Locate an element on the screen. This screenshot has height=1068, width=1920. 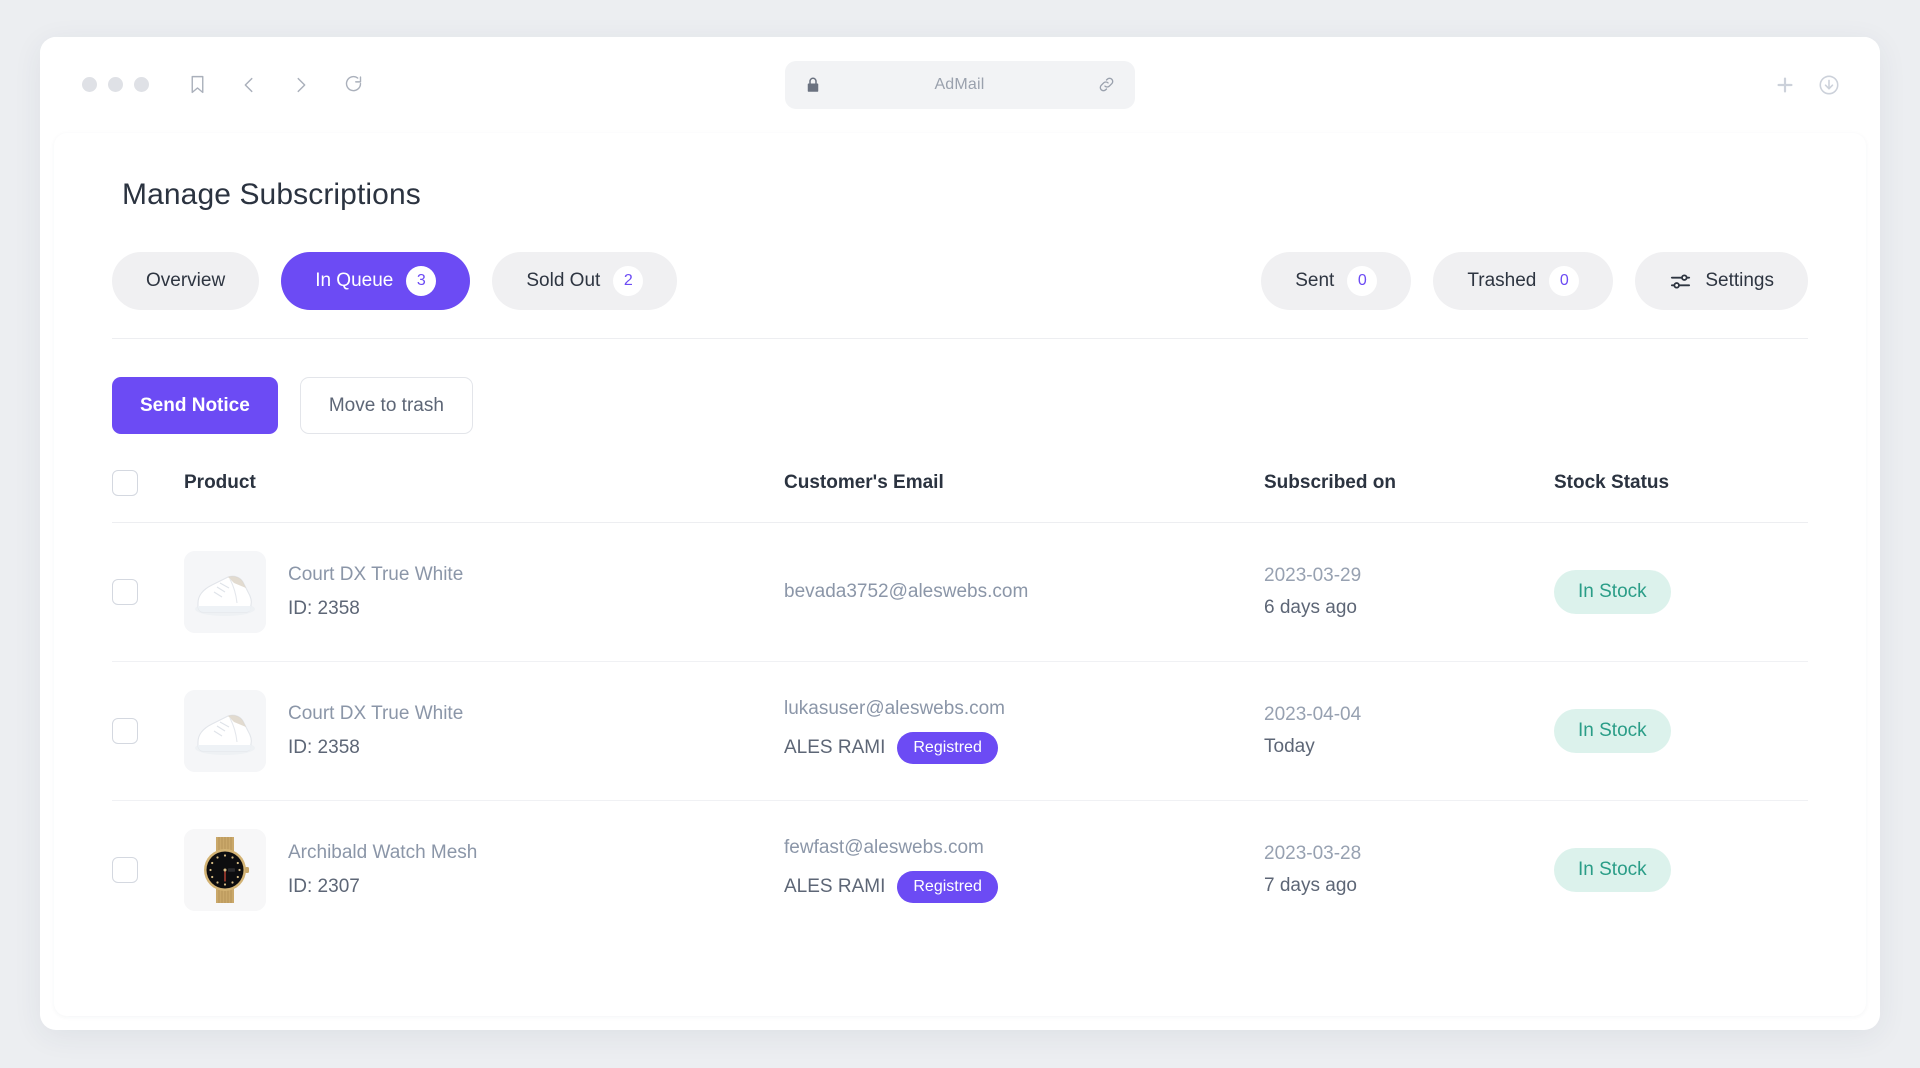
link-icon is located at coordinates (1106, 84).